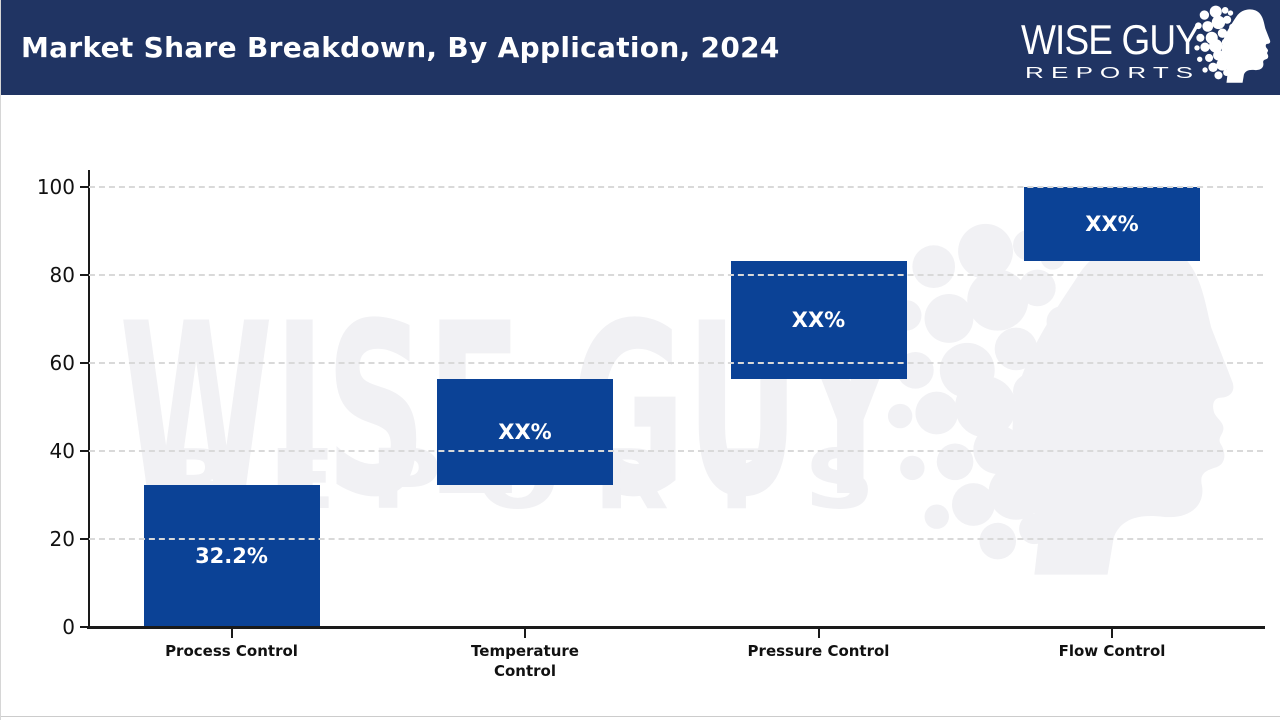  Describe the element at coordinates (62, 363) in the screenshot. I see `y-tick-label: 60` at that location.